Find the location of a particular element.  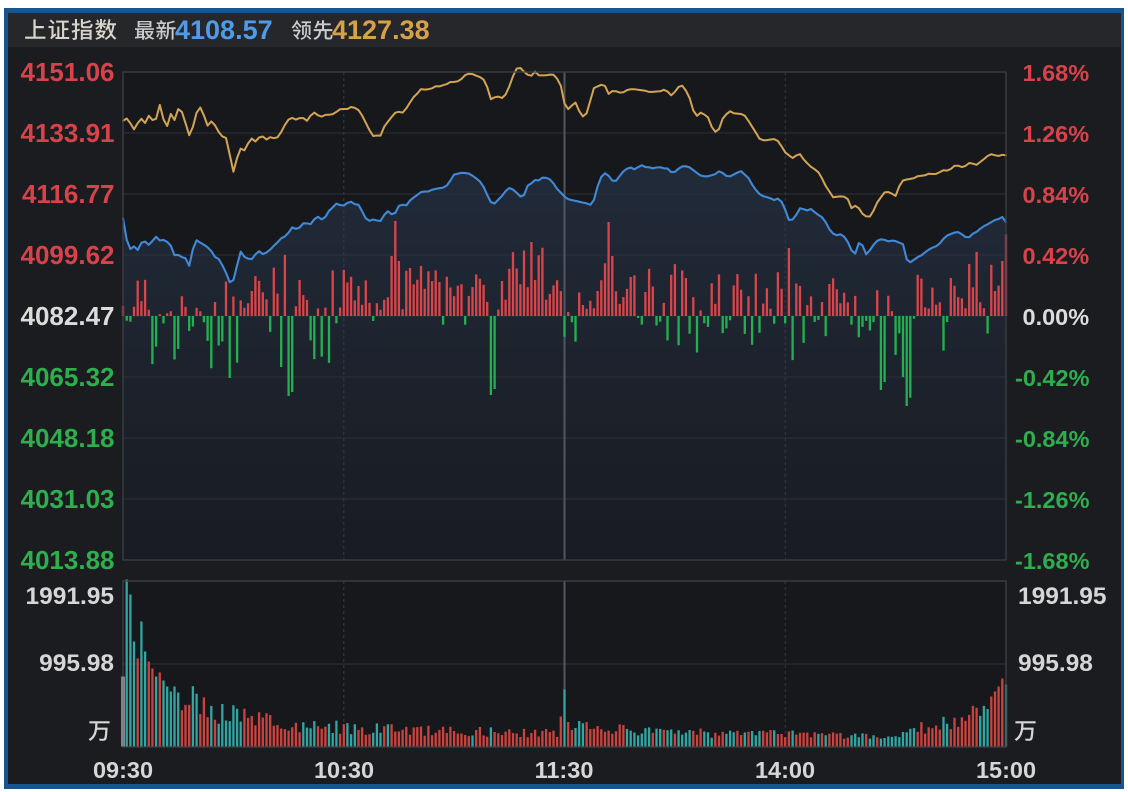

svg-text: 14:00 is located at coordinates (785, 770).